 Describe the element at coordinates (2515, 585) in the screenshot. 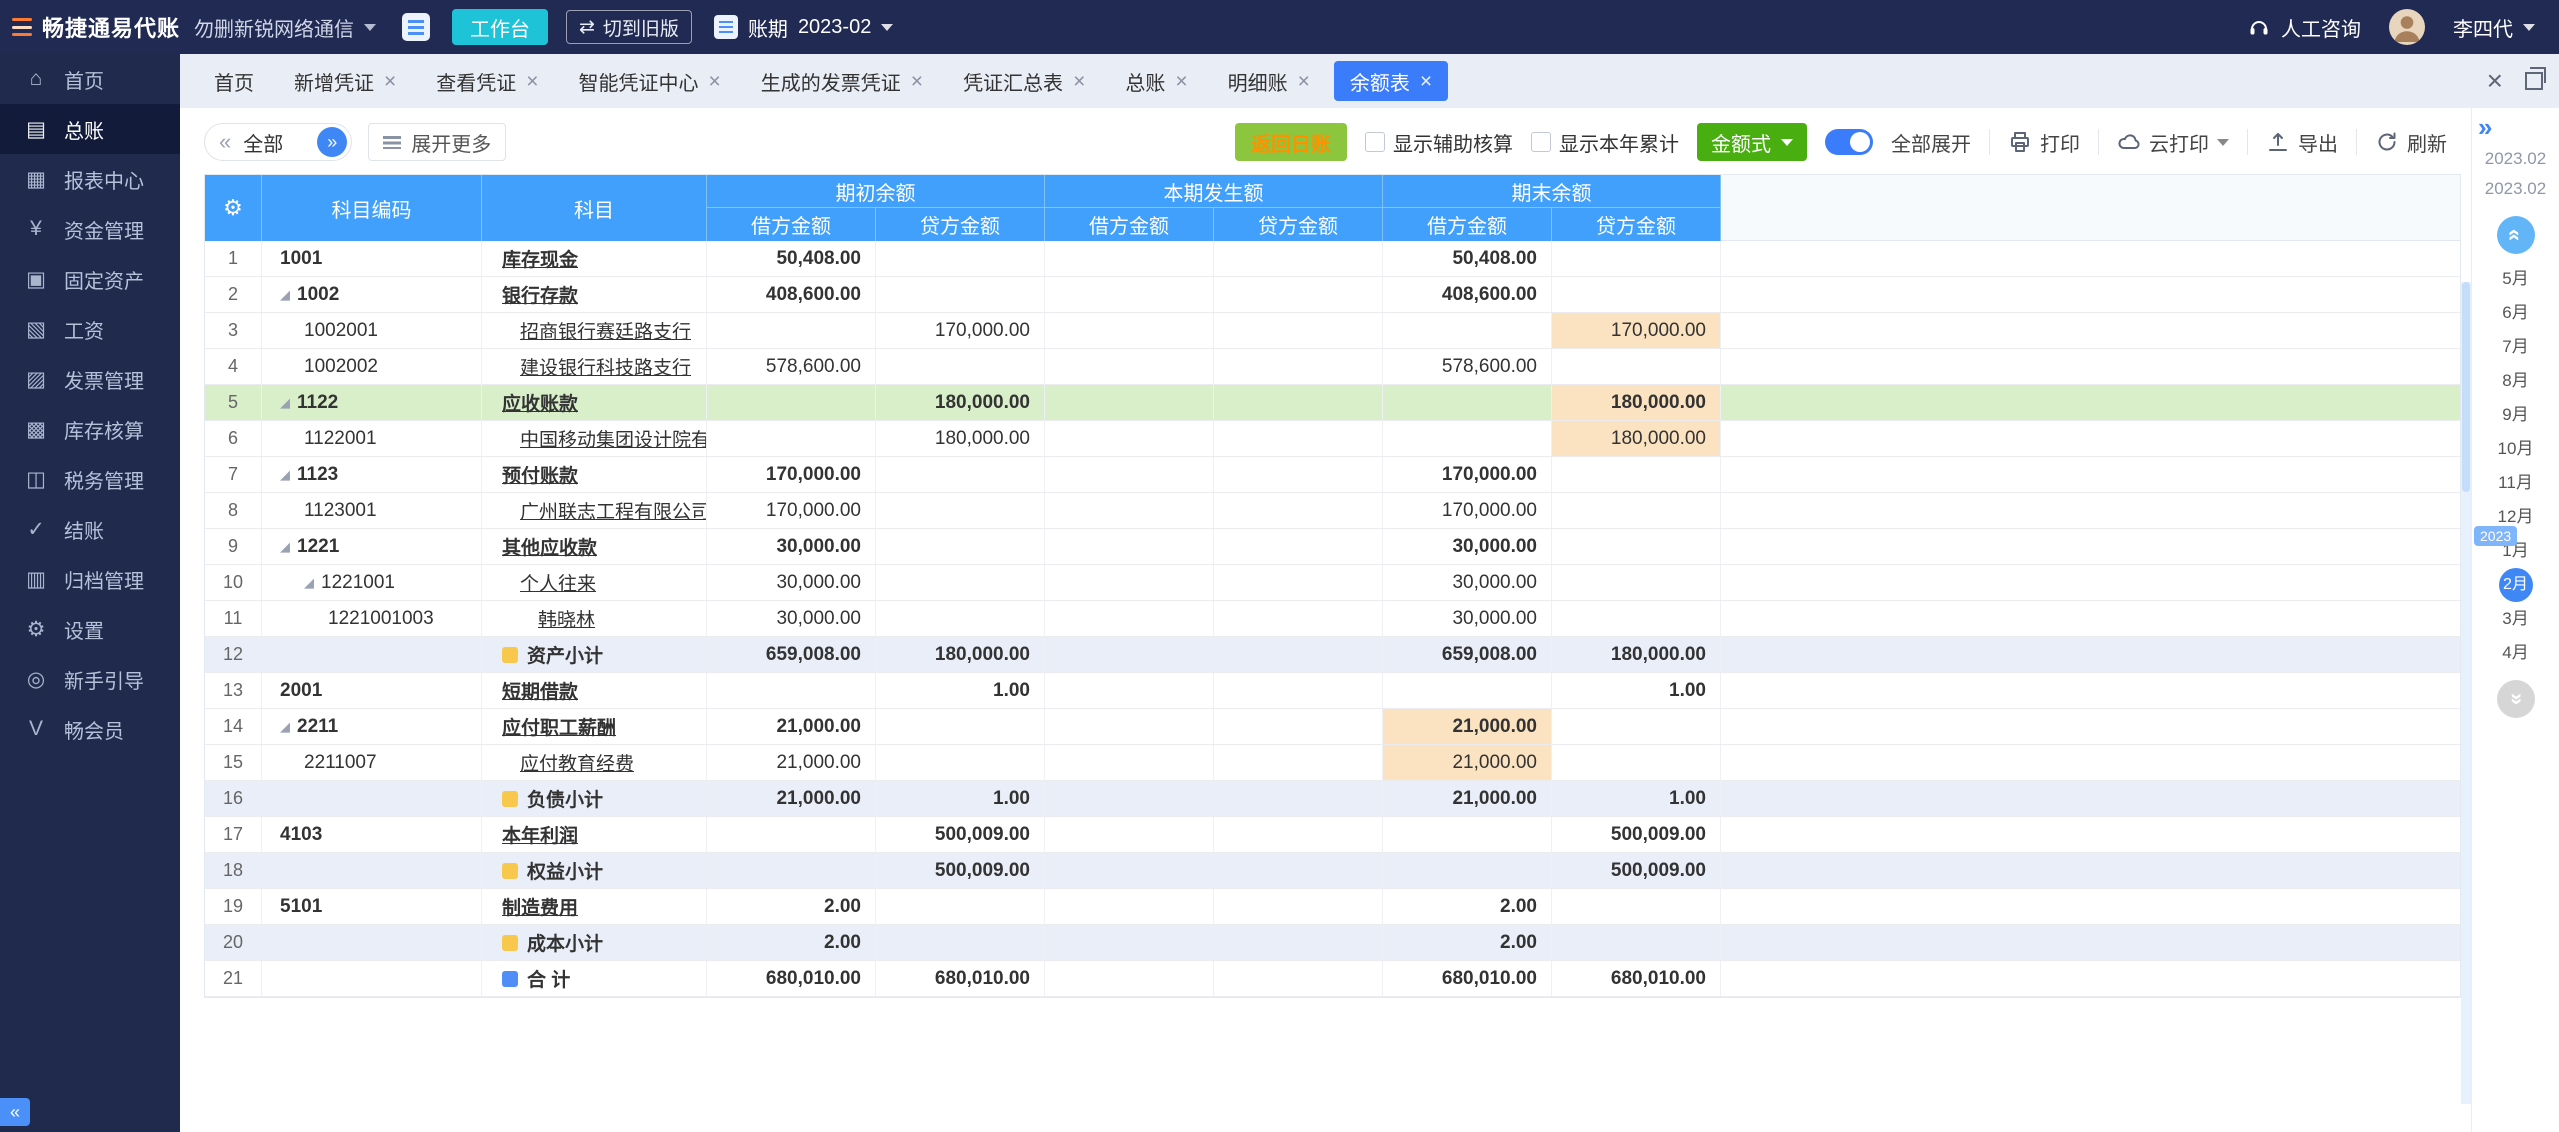

I see `month-item: 2月` at that location.